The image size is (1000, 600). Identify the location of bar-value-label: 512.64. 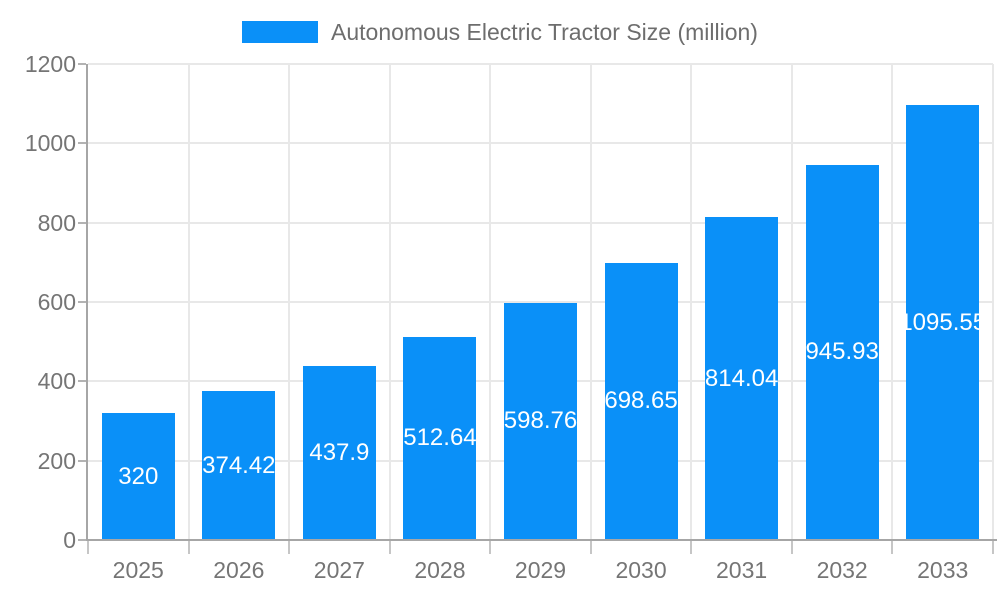
(440, 438).